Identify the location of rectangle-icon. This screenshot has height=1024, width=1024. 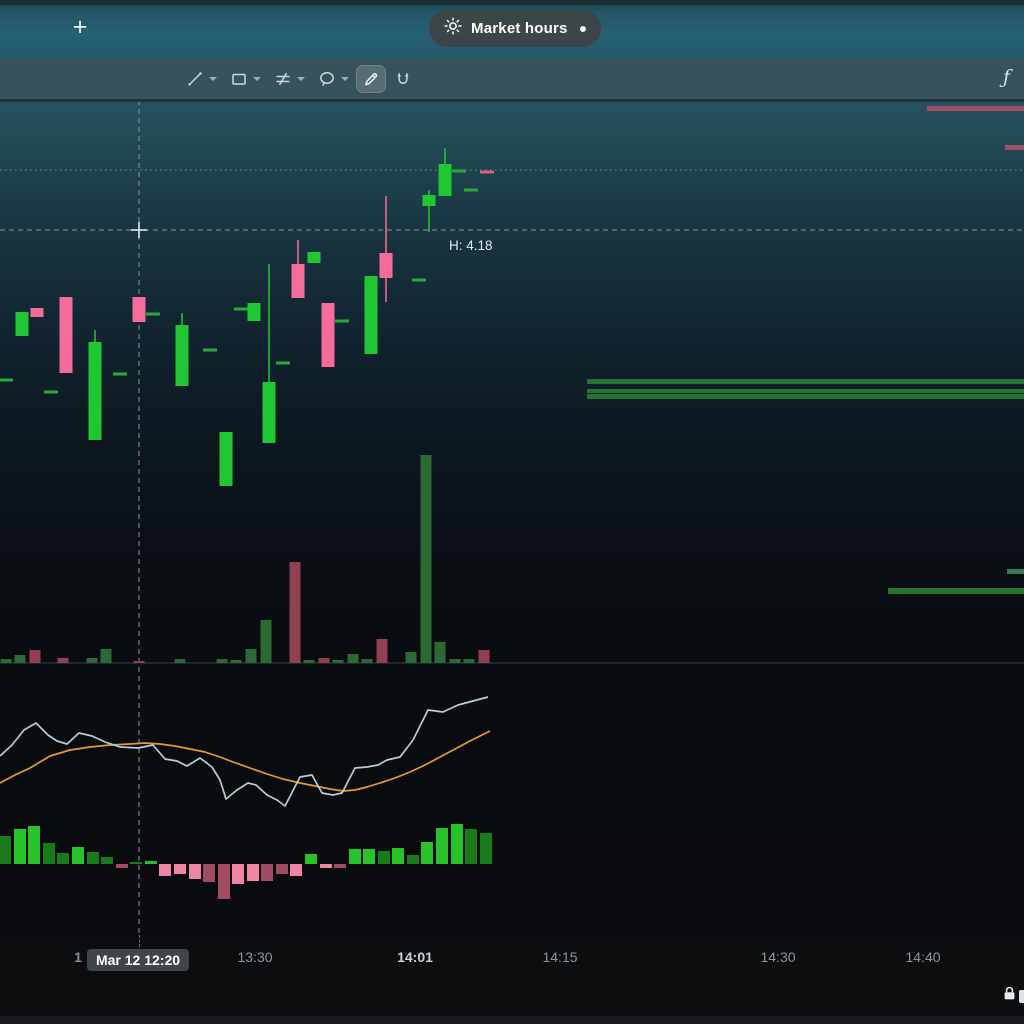
(239, 79).